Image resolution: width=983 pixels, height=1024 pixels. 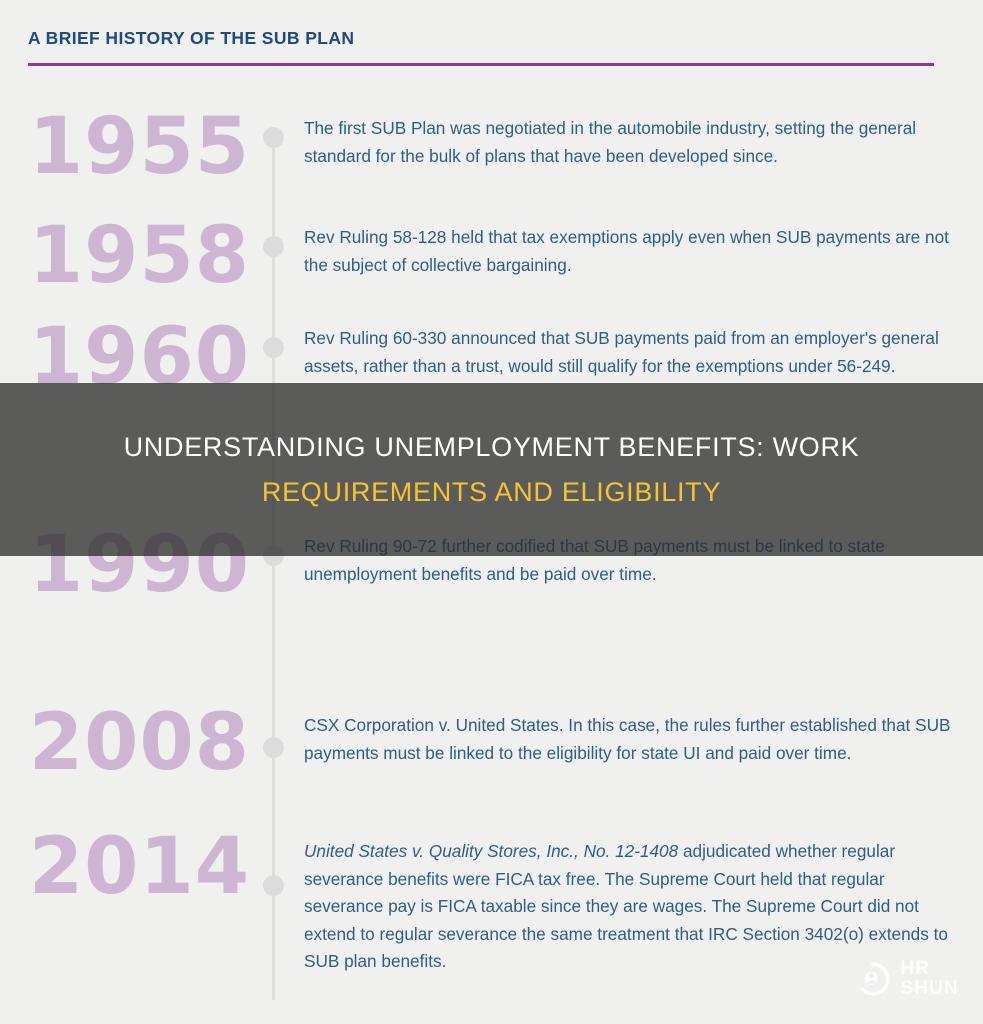 I want to click on timeline-year-label: 2014, so click(x=139, y=867).